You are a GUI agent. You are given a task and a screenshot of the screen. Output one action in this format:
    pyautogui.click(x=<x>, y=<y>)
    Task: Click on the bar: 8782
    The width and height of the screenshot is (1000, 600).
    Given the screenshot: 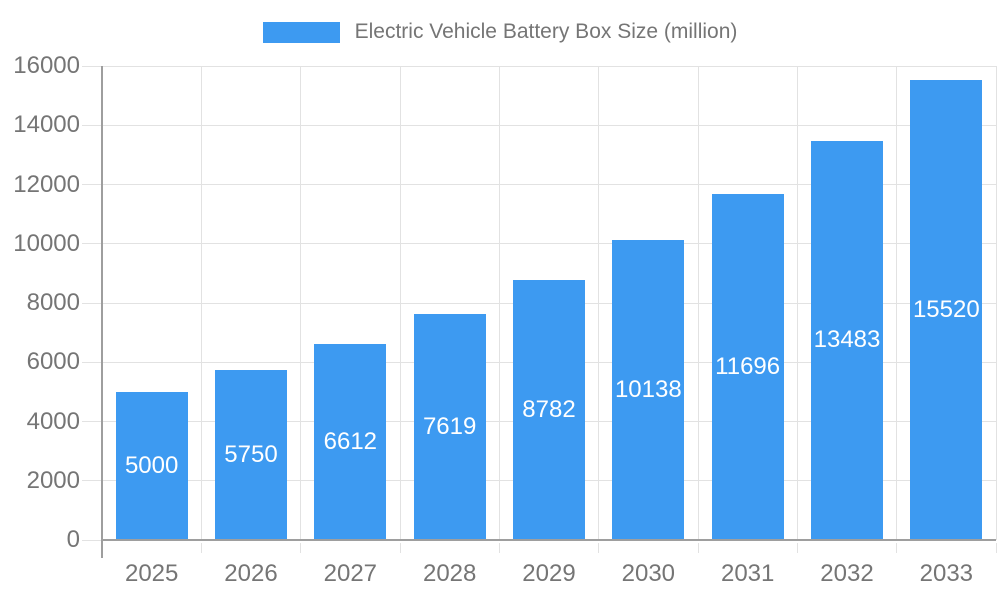 What is the action you would take?
    pyautogui.click(x=549, y=409)
    